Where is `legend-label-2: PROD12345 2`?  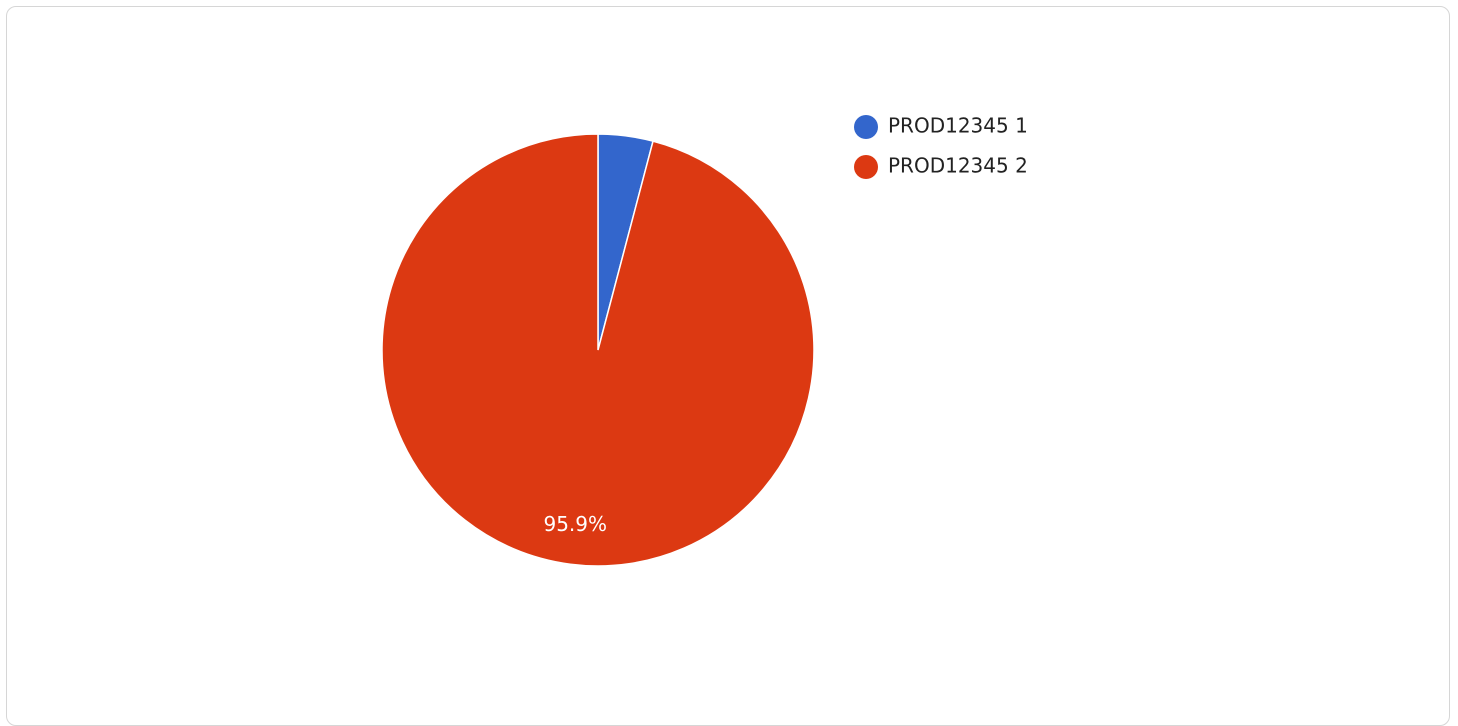 legend-label-2: PROD12345 2 is located at coordinates (958, 166).